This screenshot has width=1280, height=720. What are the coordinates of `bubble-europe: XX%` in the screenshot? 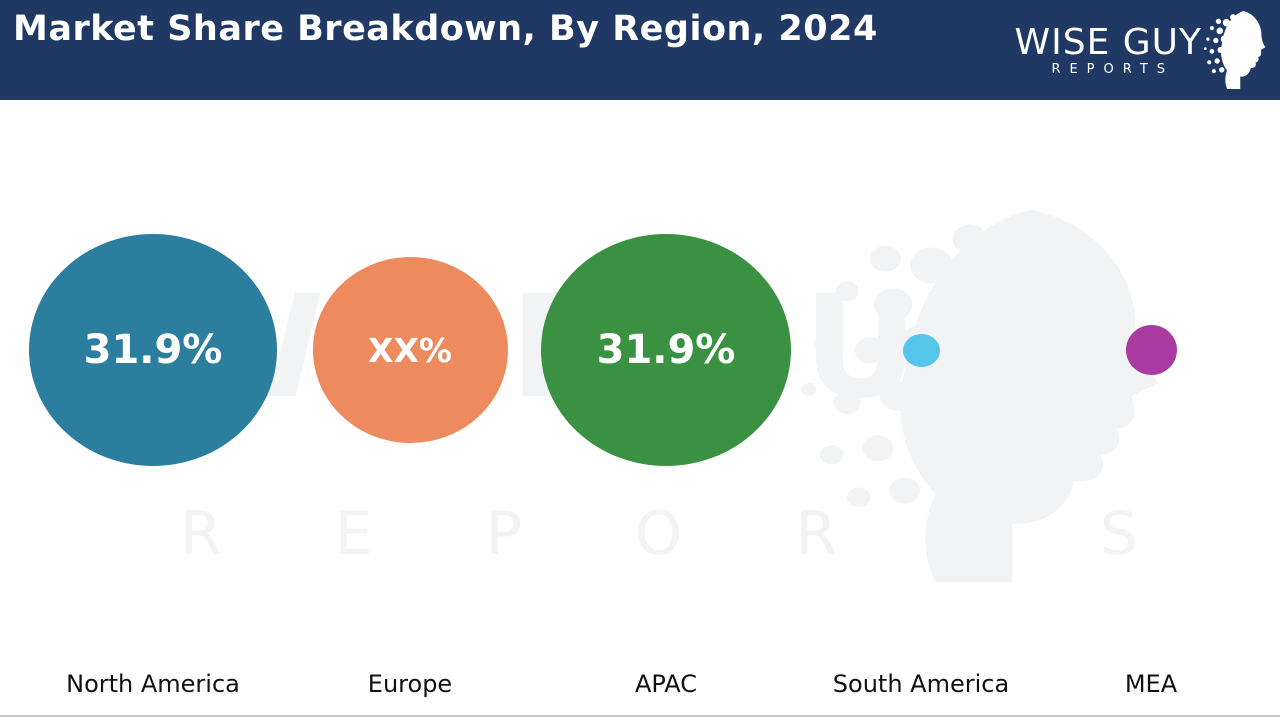 It's located at (410, 350).